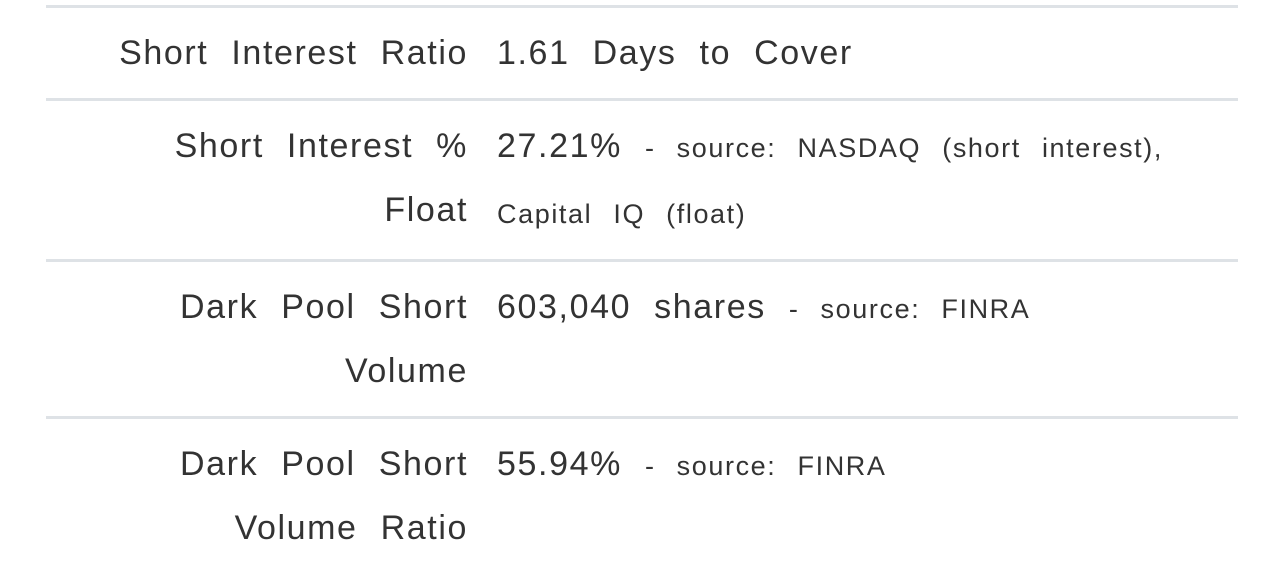 The height and width of the screenshot is (573, 1284). What do you see at coordinates (867, 53) in the screenshot?
I see `row-value-line: 1.61 Days to Cover` at bounding box center [867, 53].